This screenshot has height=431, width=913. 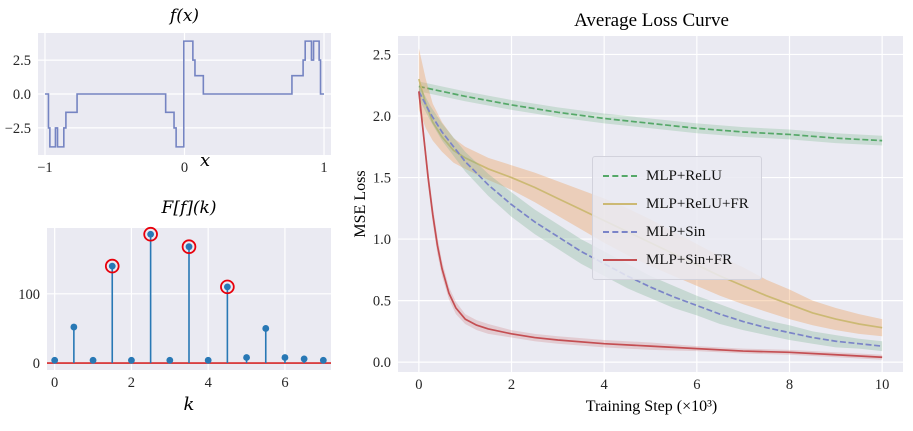 What do you see at coordinates (382, 302) in the screenshot?
I see `y-tick-label: 0.5` at bounding box center [382, 302].